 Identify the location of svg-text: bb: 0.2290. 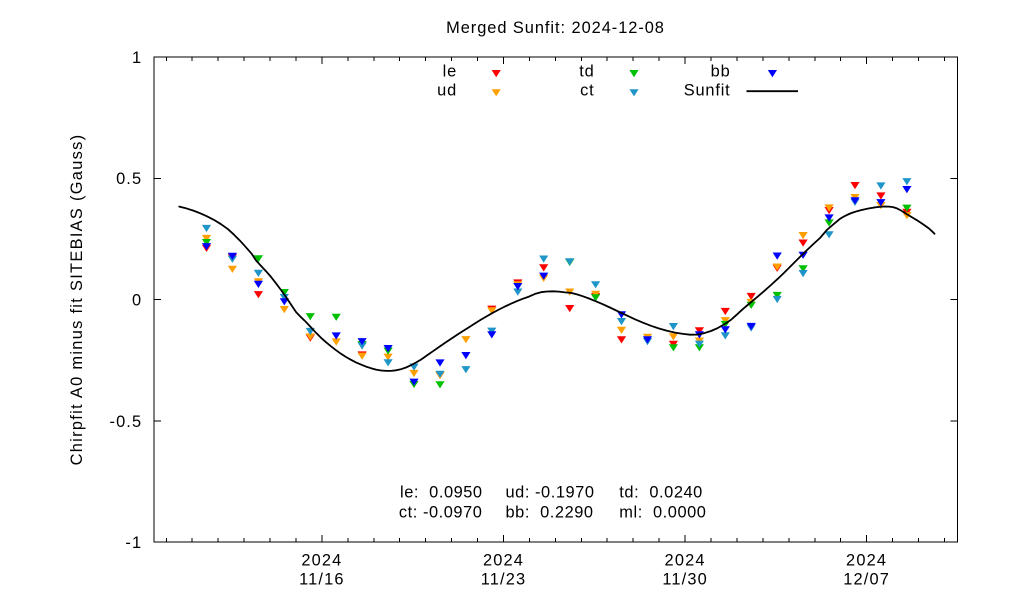
(550, 513).